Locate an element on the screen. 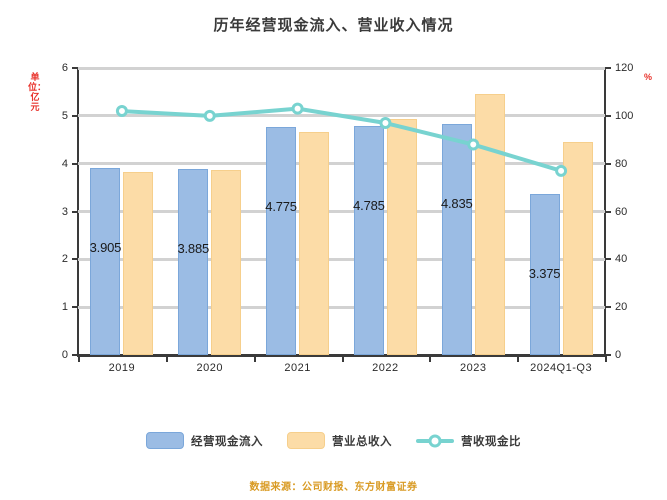 This screenshot has width=667, height=500. x-axis-category-label: 2019 is located at coordinates (122, 368).